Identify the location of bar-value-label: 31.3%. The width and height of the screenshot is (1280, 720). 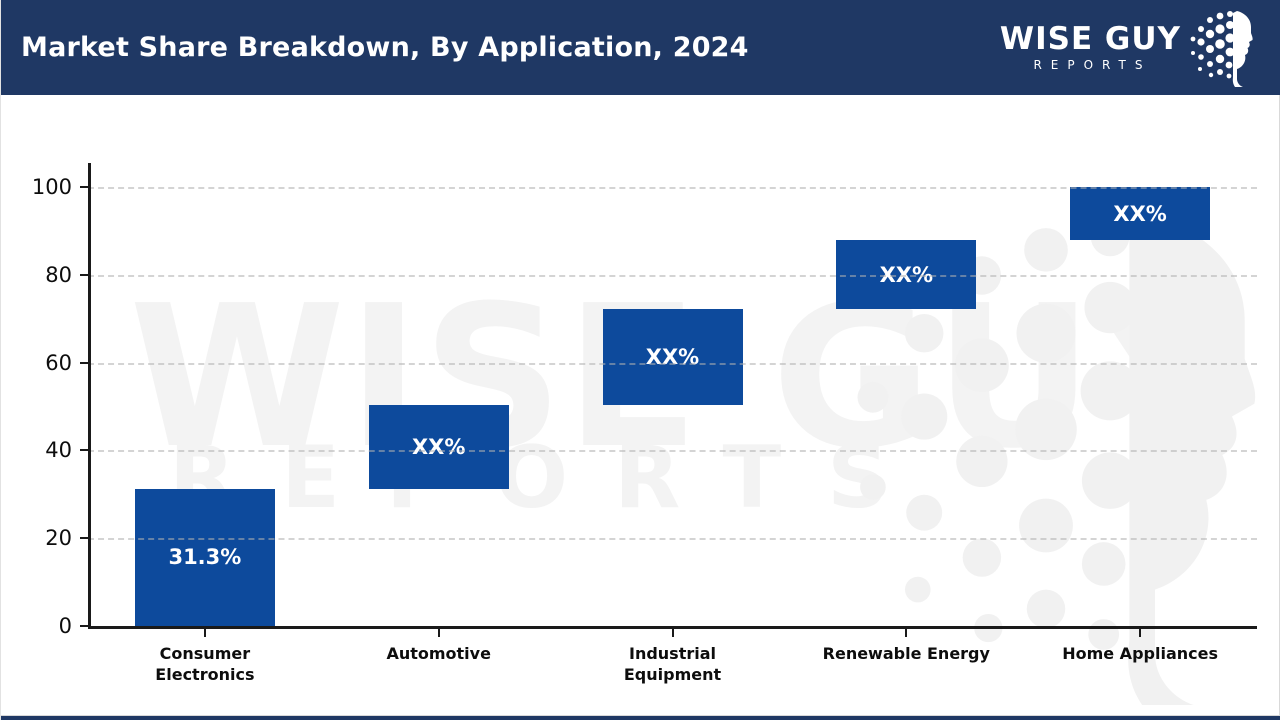
(205, 557).